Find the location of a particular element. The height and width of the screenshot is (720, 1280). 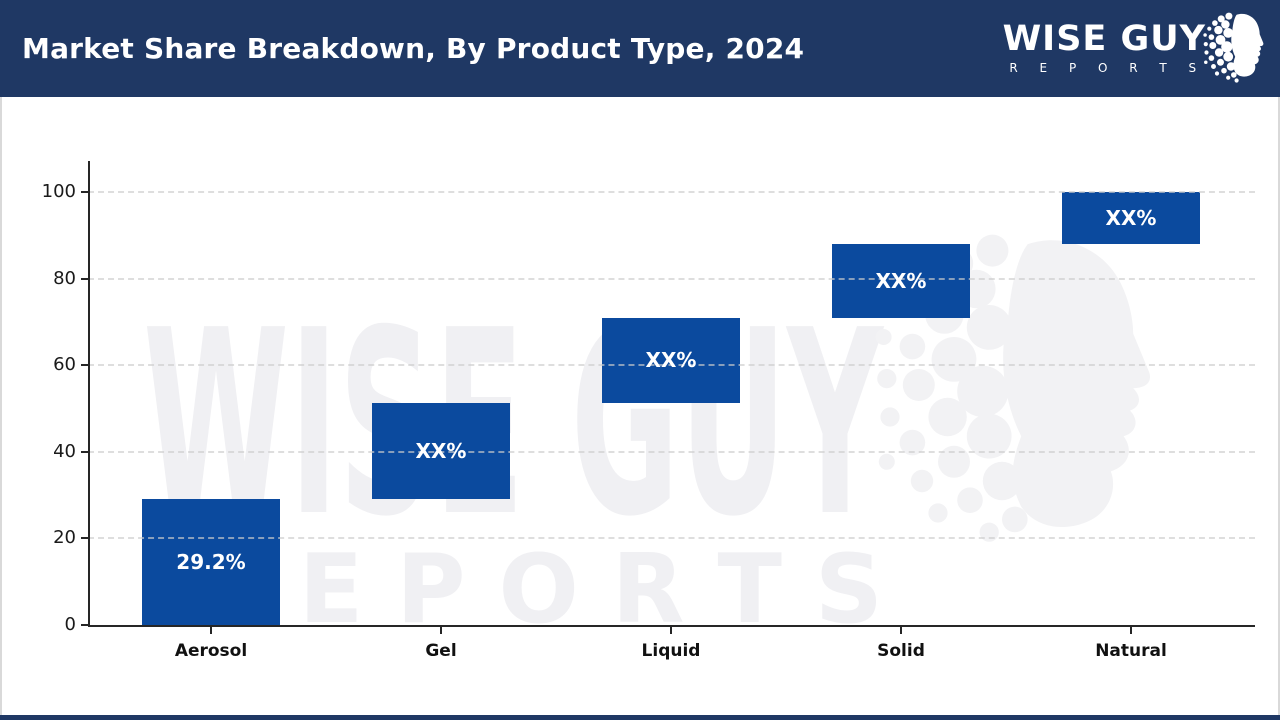

right-border is located at coordinates (1279, 406).